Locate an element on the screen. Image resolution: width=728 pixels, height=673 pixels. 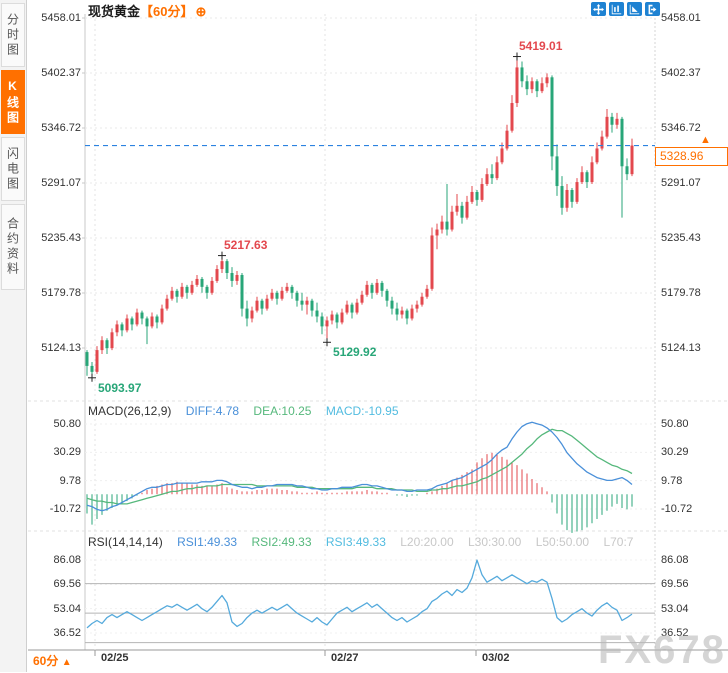
price-extreme-label: 5093.97 is located at coordinates (120, 387).